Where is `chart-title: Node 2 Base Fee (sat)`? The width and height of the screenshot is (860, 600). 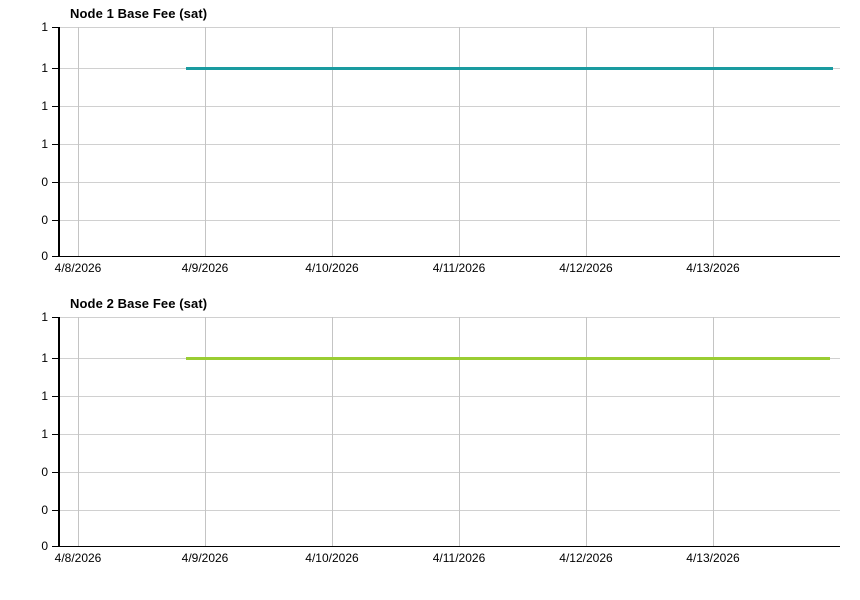
chart-title: Node 2 Base Fee (sat) is located at coordinates (139, 303).